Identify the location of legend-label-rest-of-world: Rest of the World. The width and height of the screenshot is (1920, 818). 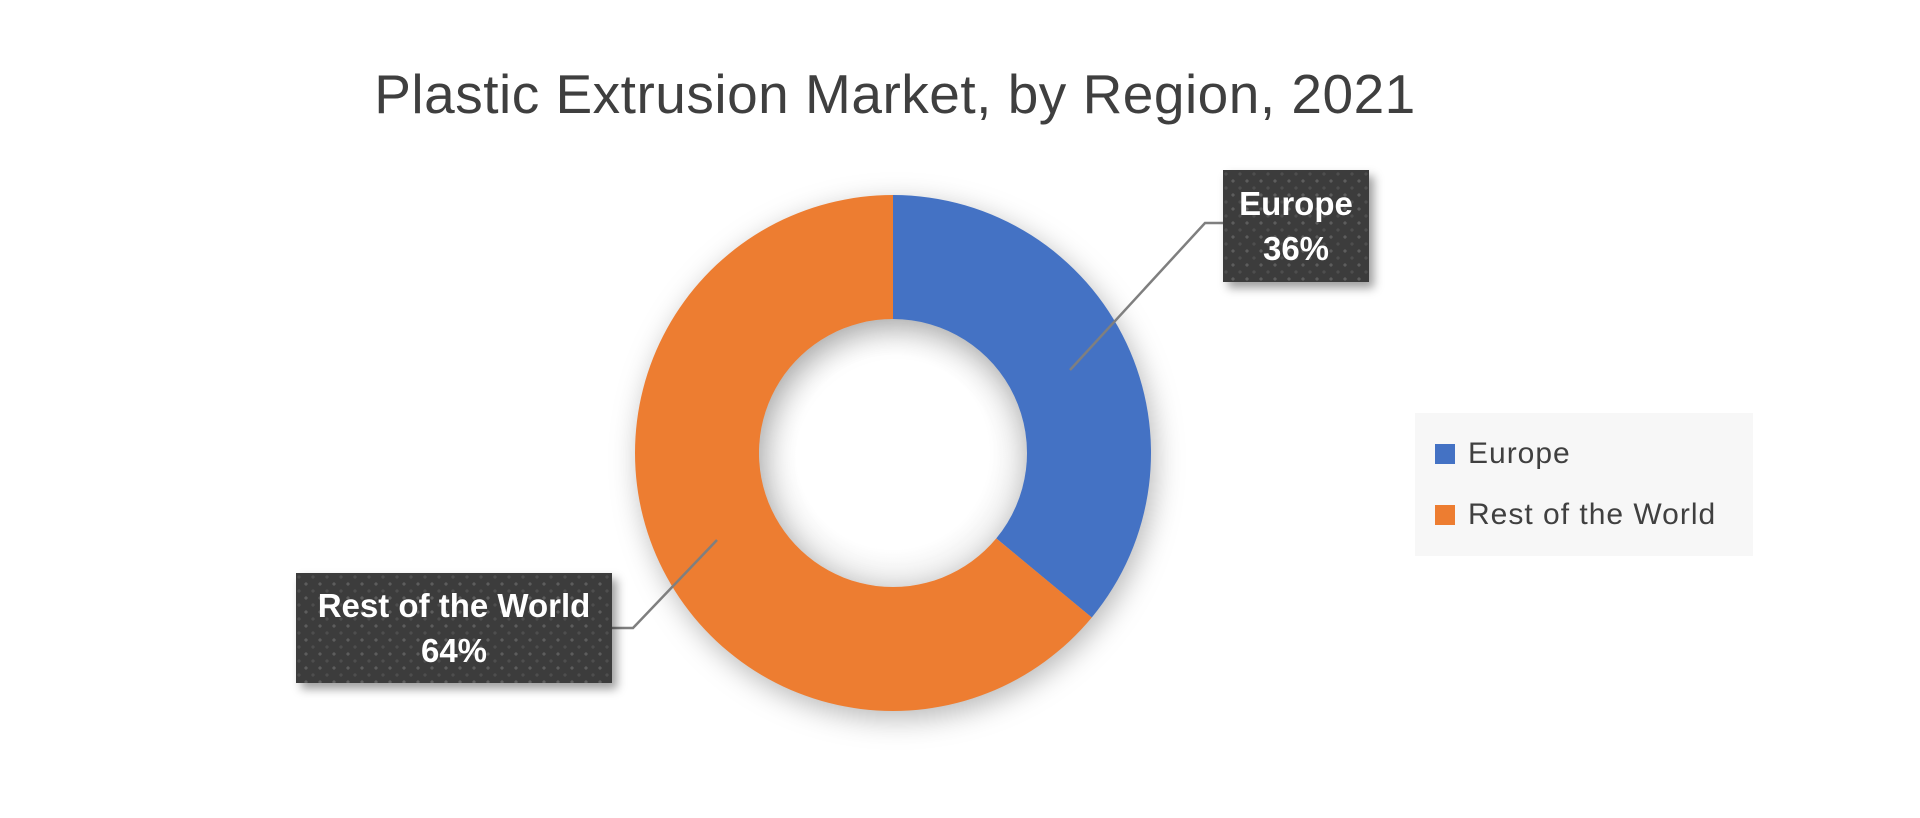
(1592, 514).